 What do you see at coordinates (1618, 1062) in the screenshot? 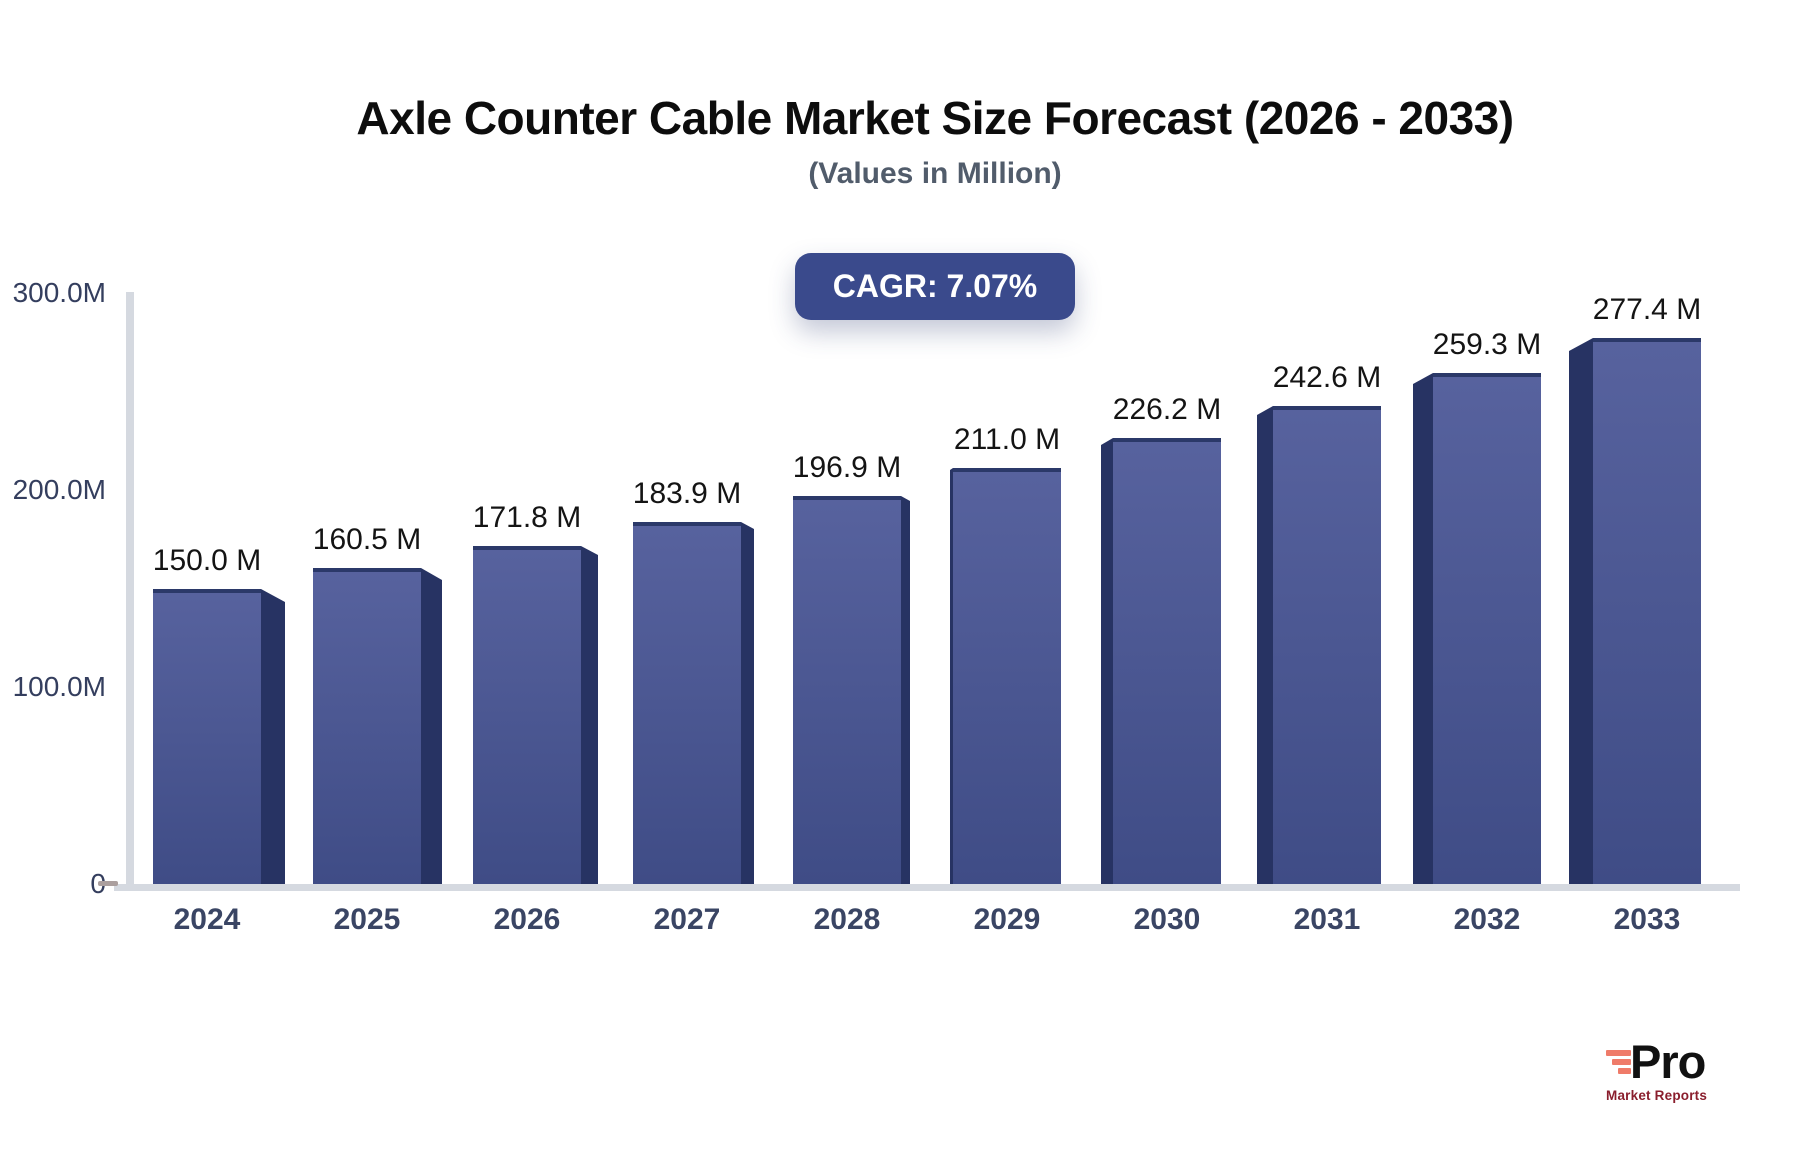
I see `logo-stripes-icon` at bounding box center [1618, 1062].